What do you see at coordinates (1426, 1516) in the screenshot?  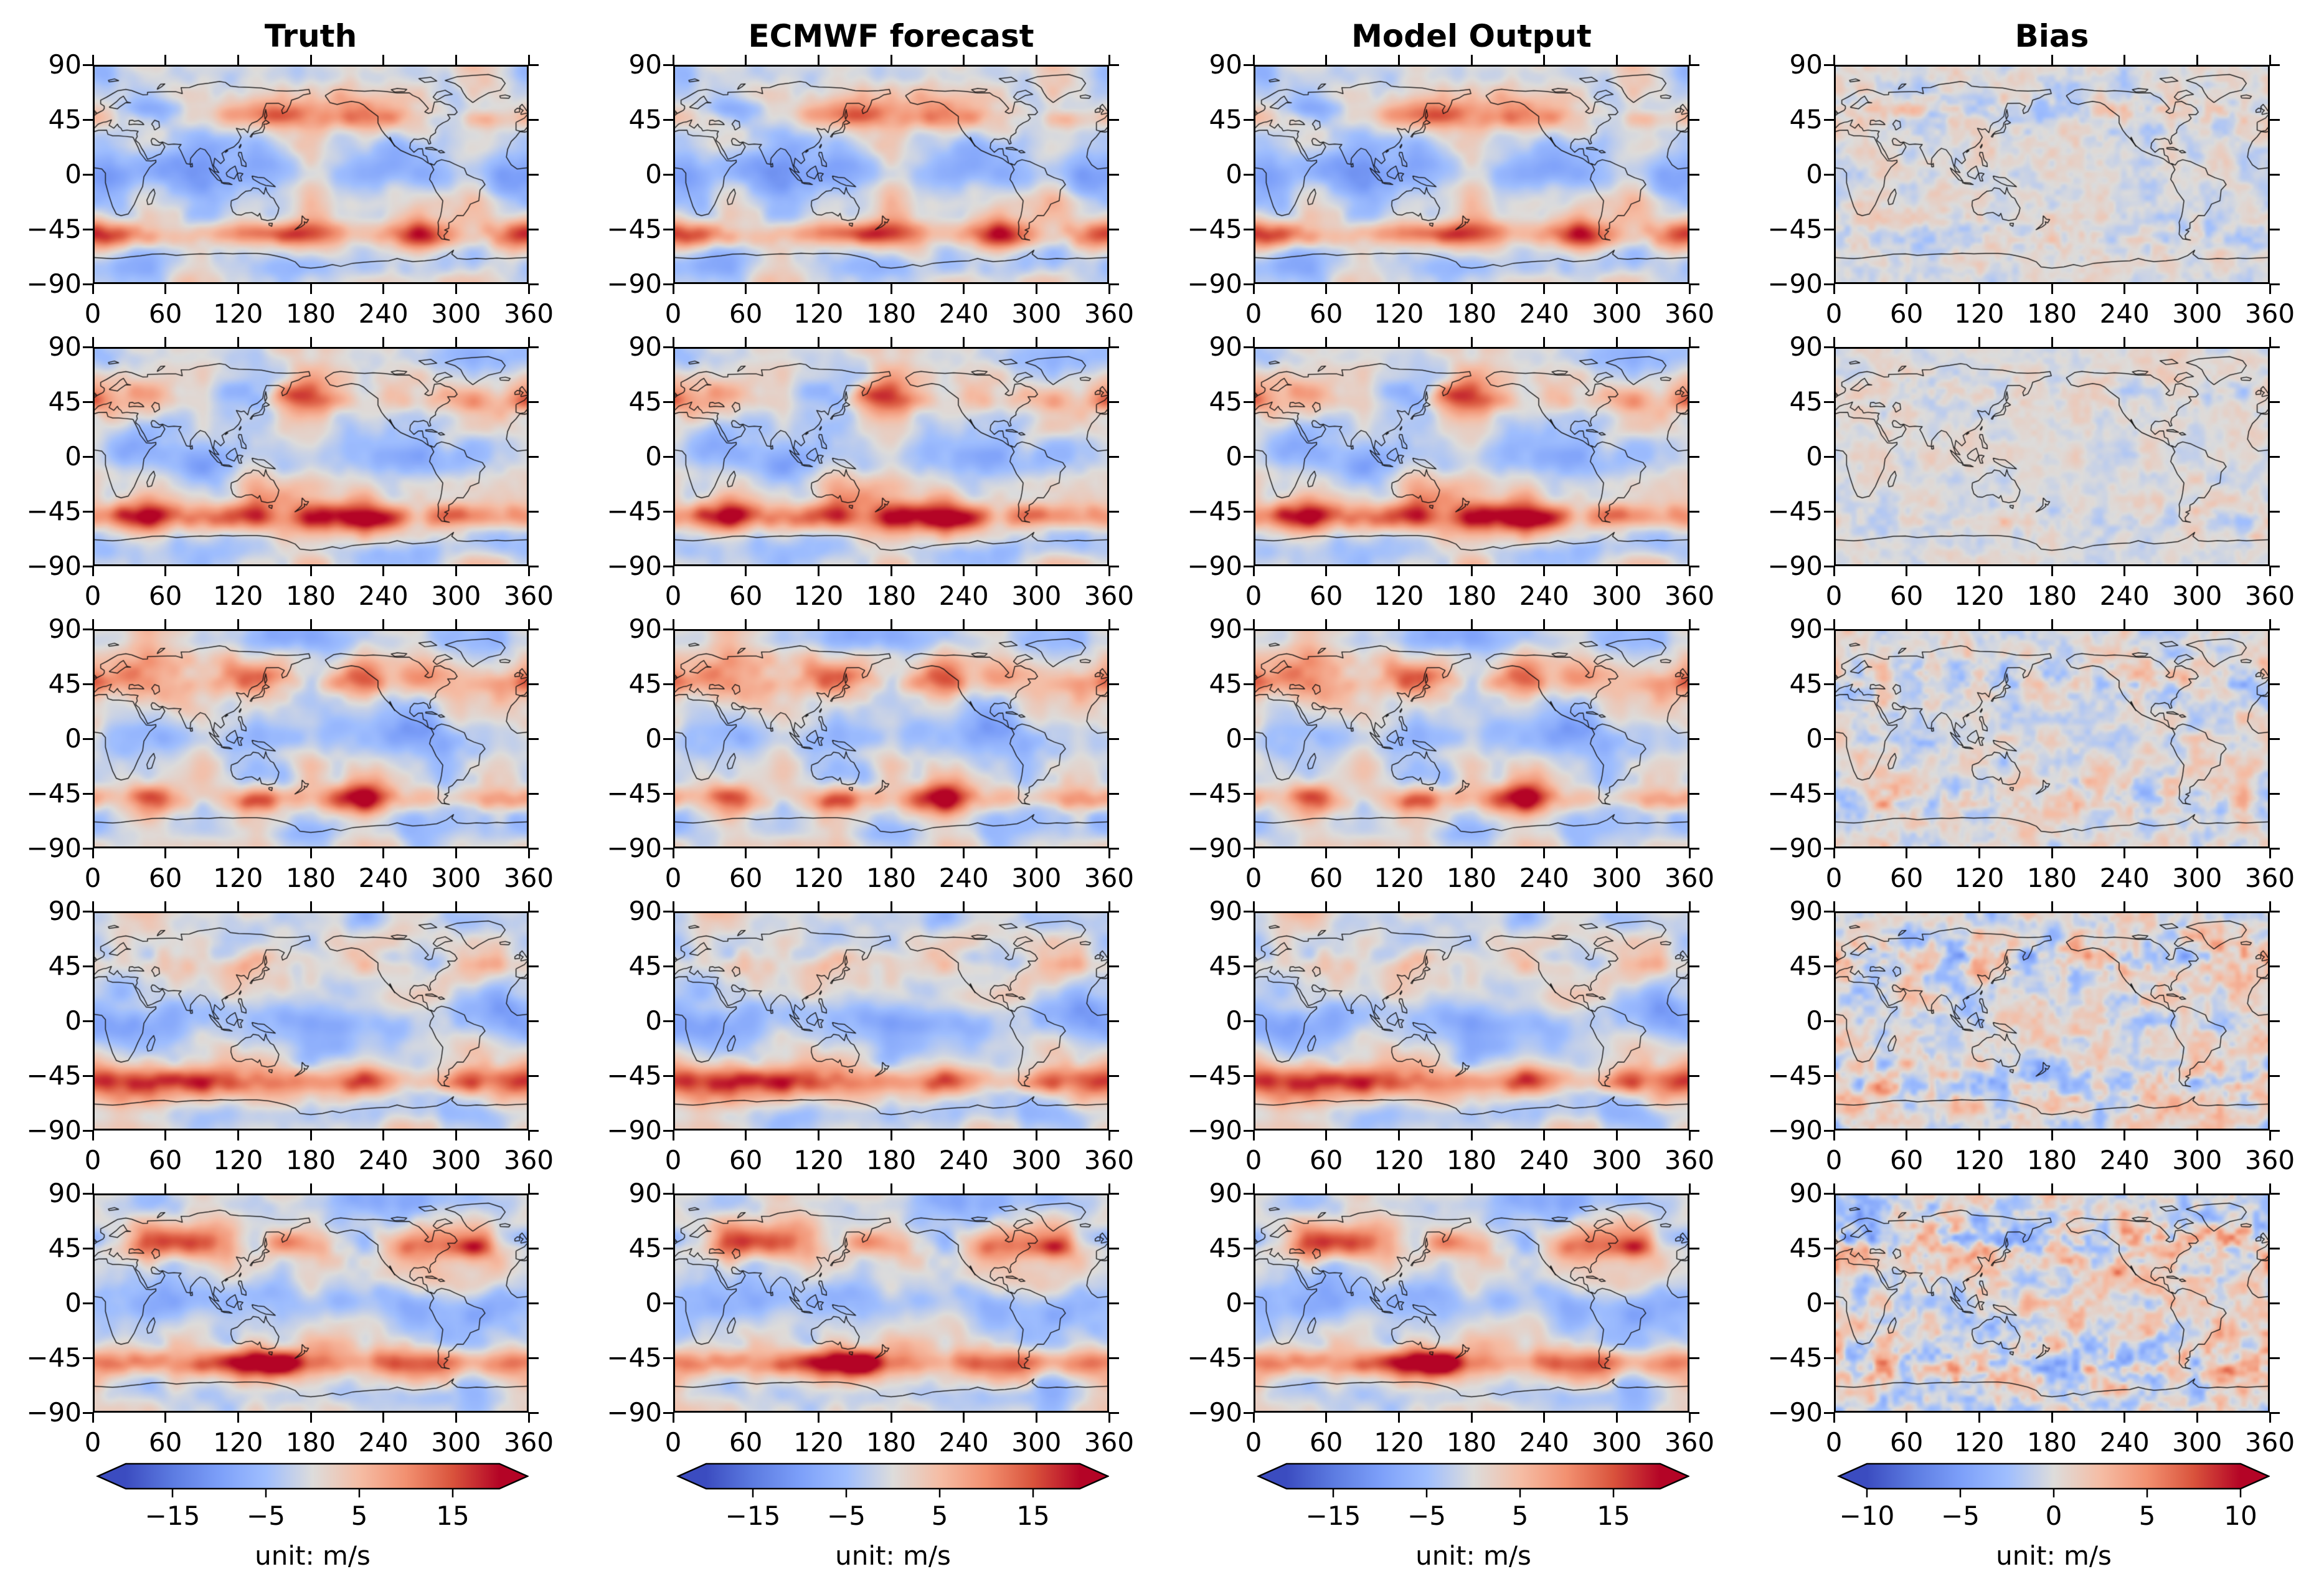 I see `colorbar-tick-label: −5` at bounding box center [1426, 1516].